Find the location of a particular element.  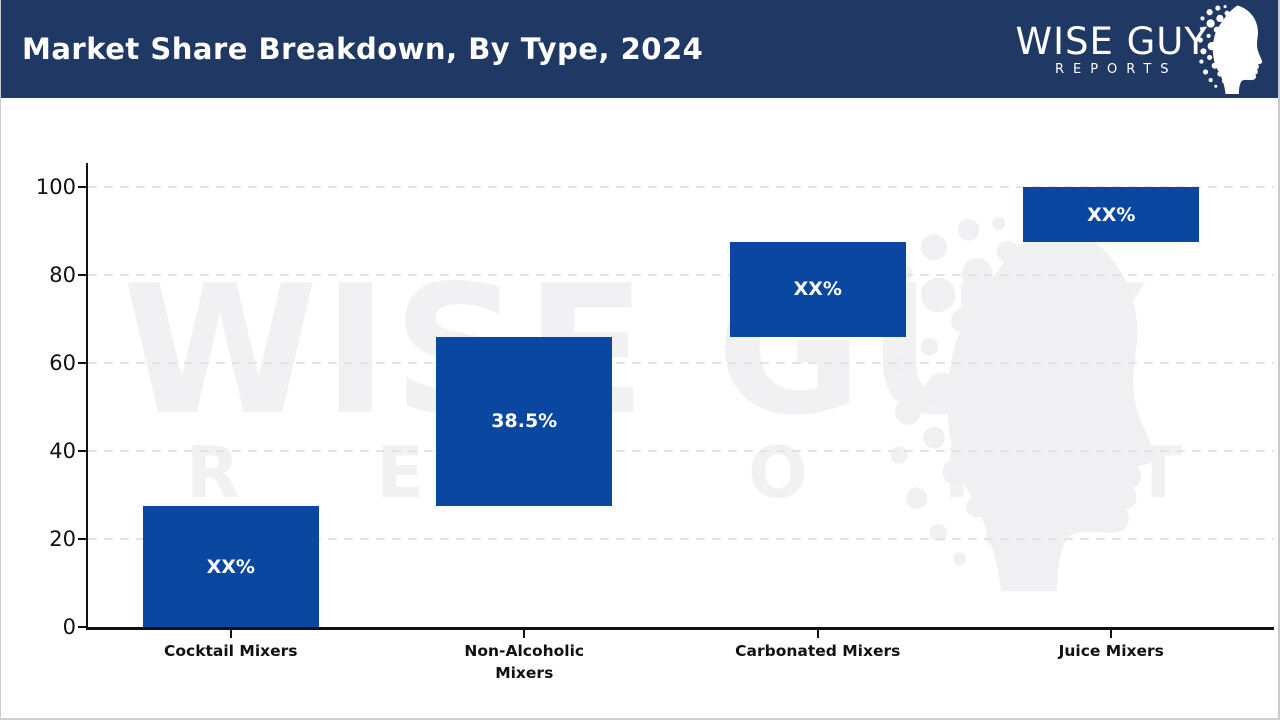

x-axis-category-label: Cocktail Mixers is located at coordinates (230, 651).